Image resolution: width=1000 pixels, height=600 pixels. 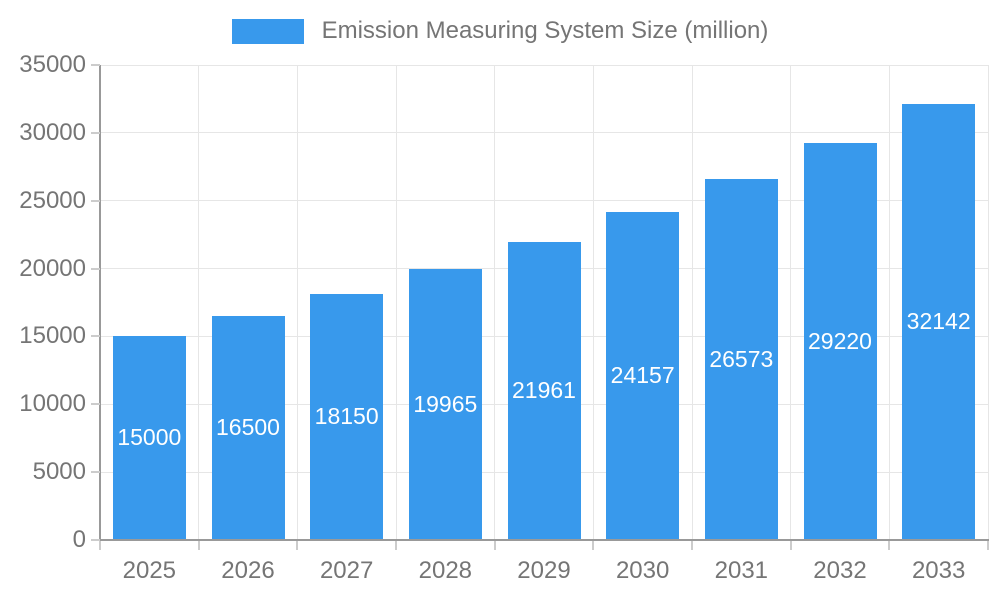 I want to click on y-axis-tick-label: 15000, so click(x=52, y=336).